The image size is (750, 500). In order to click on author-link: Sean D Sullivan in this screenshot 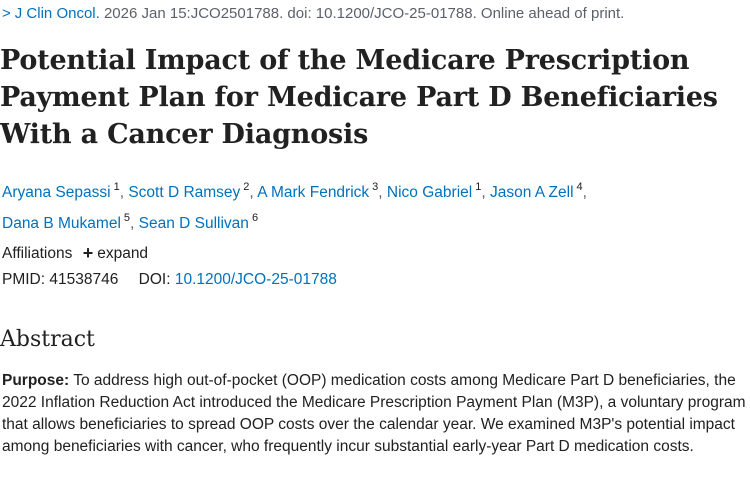, I will do `click(193, 224)`.